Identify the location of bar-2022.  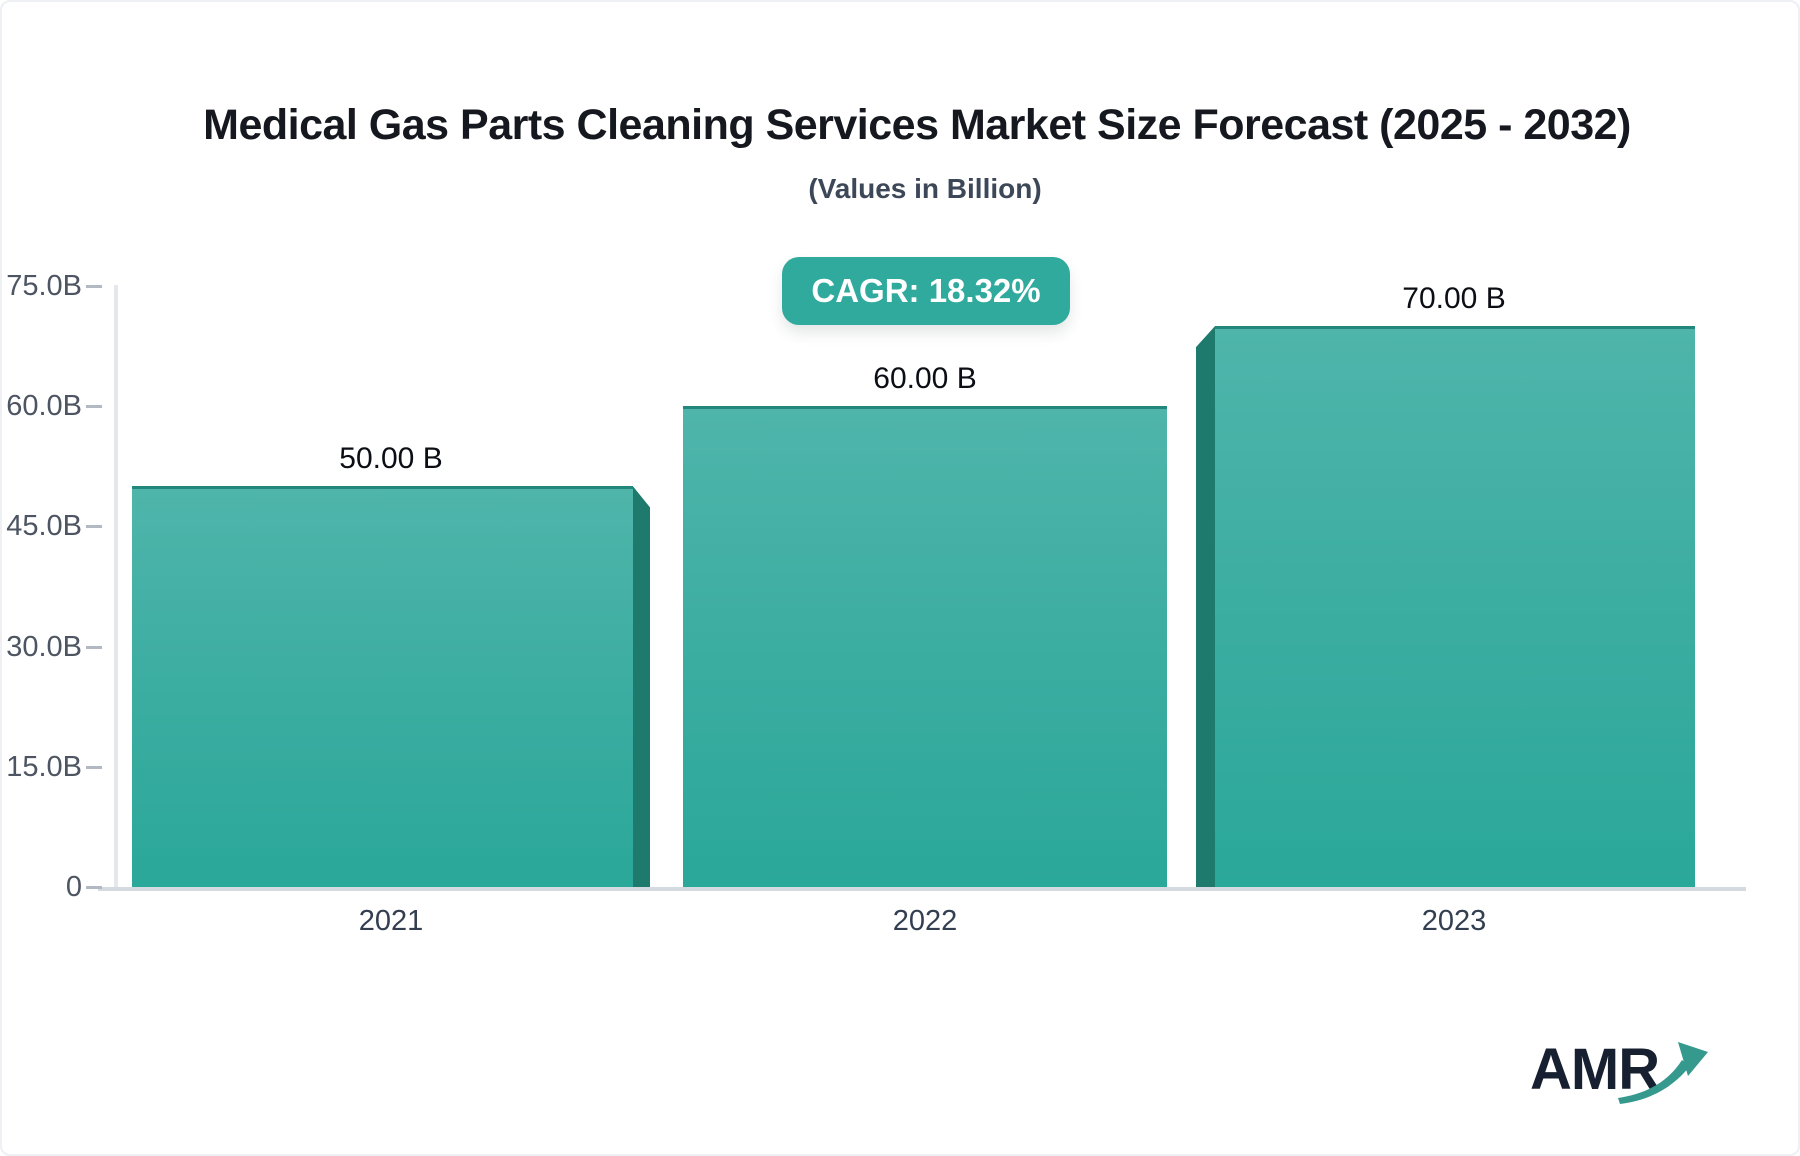
(925, 646).